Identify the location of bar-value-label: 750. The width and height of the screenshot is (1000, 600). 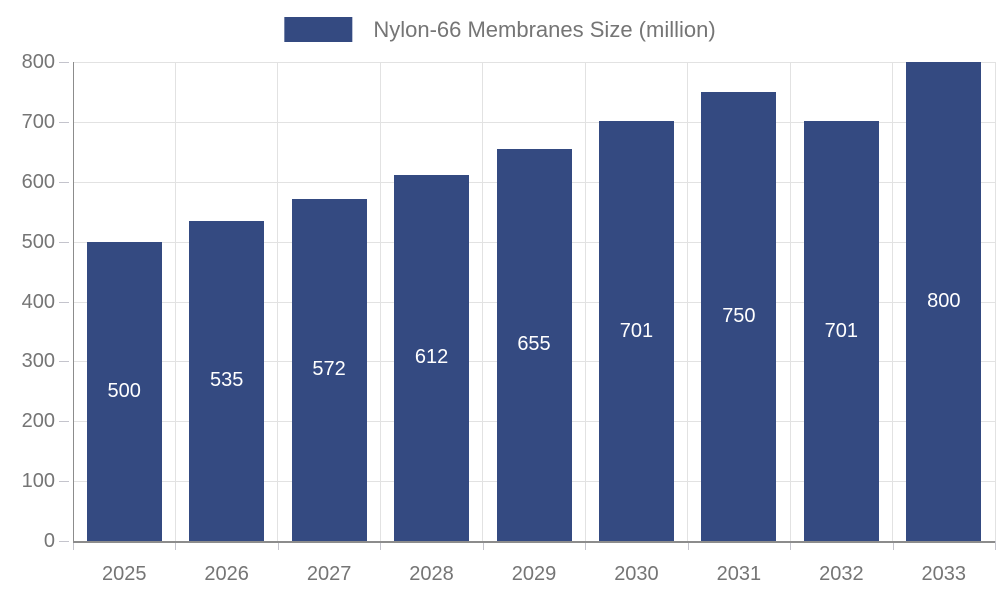
(739, 315).